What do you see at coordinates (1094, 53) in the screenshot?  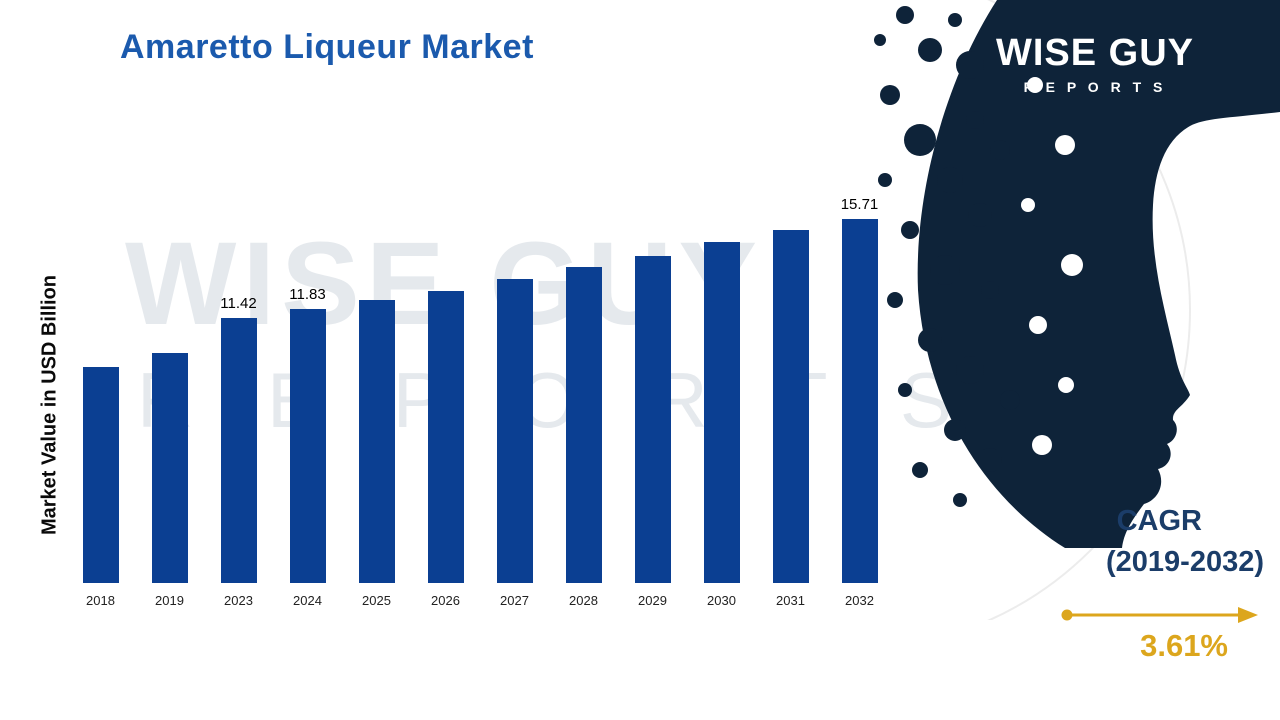 I see `brand-logo-line1: WISE GUY` at bounding box center [1094, 53].